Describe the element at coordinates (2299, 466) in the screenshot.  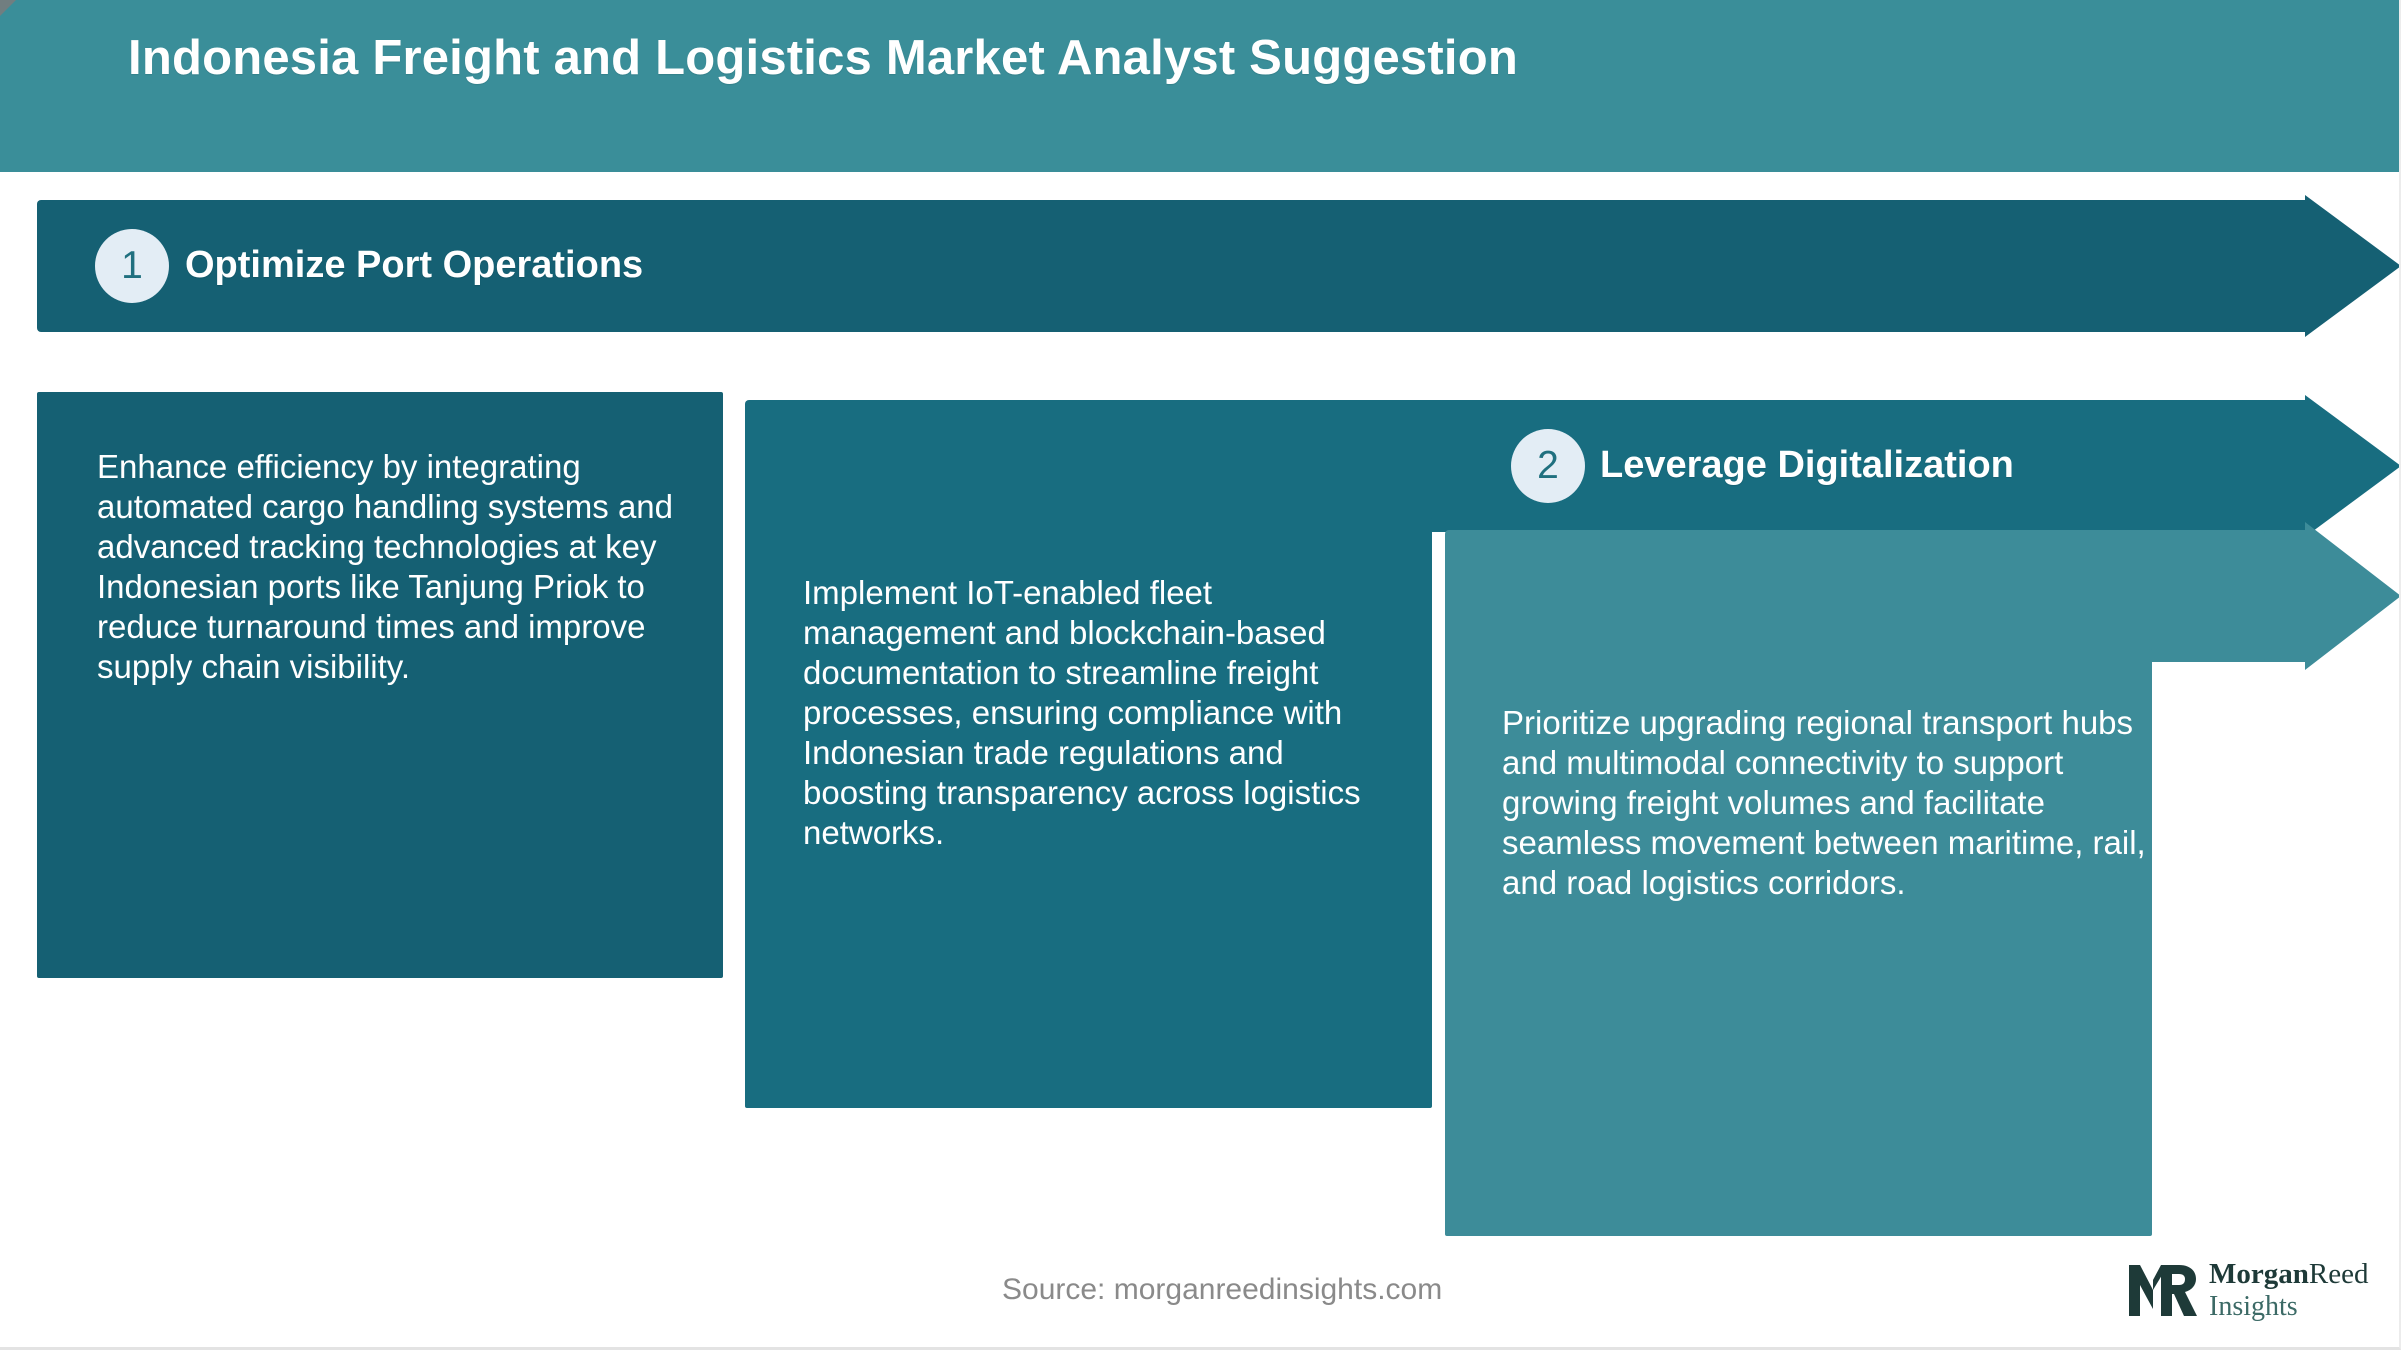
I see `arrow-shape-2-icon` at that location.